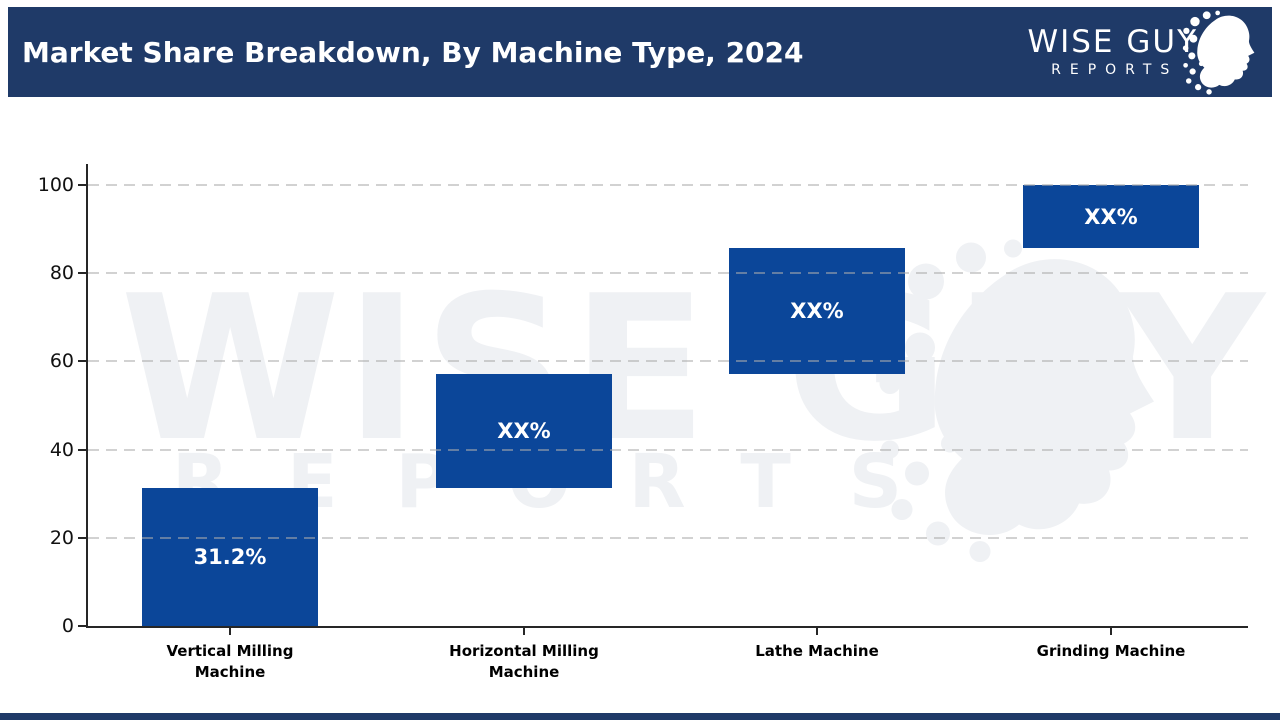 Image resolution: width=1280 pixels, height=720 pixels. I want to click on logo-wordmark: WISE GUY, so click(1112, 41).